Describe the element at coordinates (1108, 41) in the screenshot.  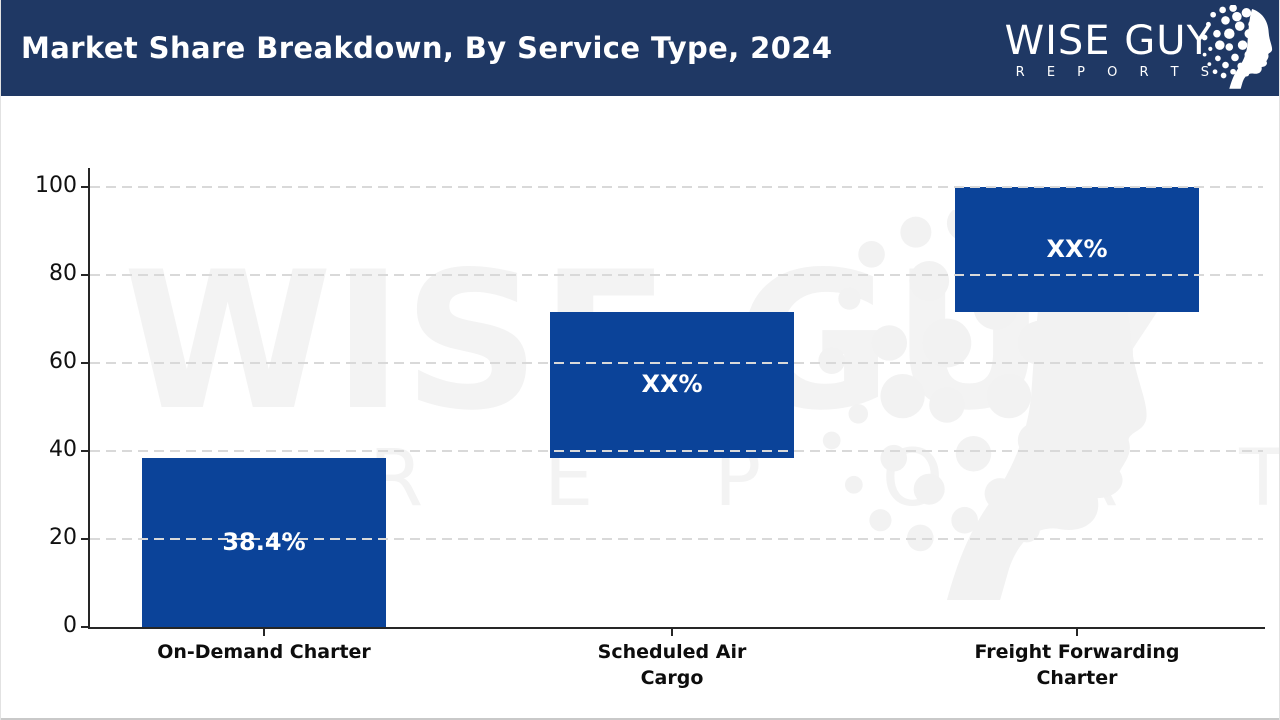
I see `brand-logo-name: WISE GUY` at that location.